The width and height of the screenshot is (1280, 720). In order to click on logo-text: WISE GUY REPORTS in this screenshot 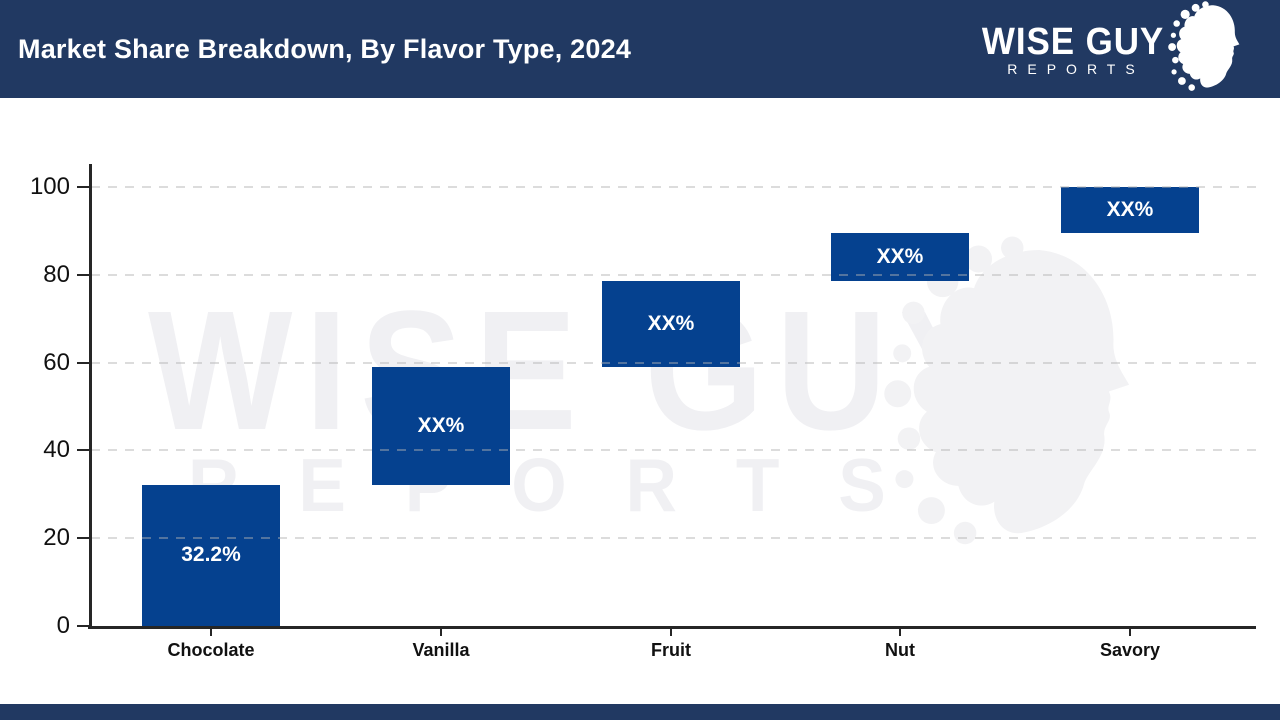, I will do `click(1073, 49)`.